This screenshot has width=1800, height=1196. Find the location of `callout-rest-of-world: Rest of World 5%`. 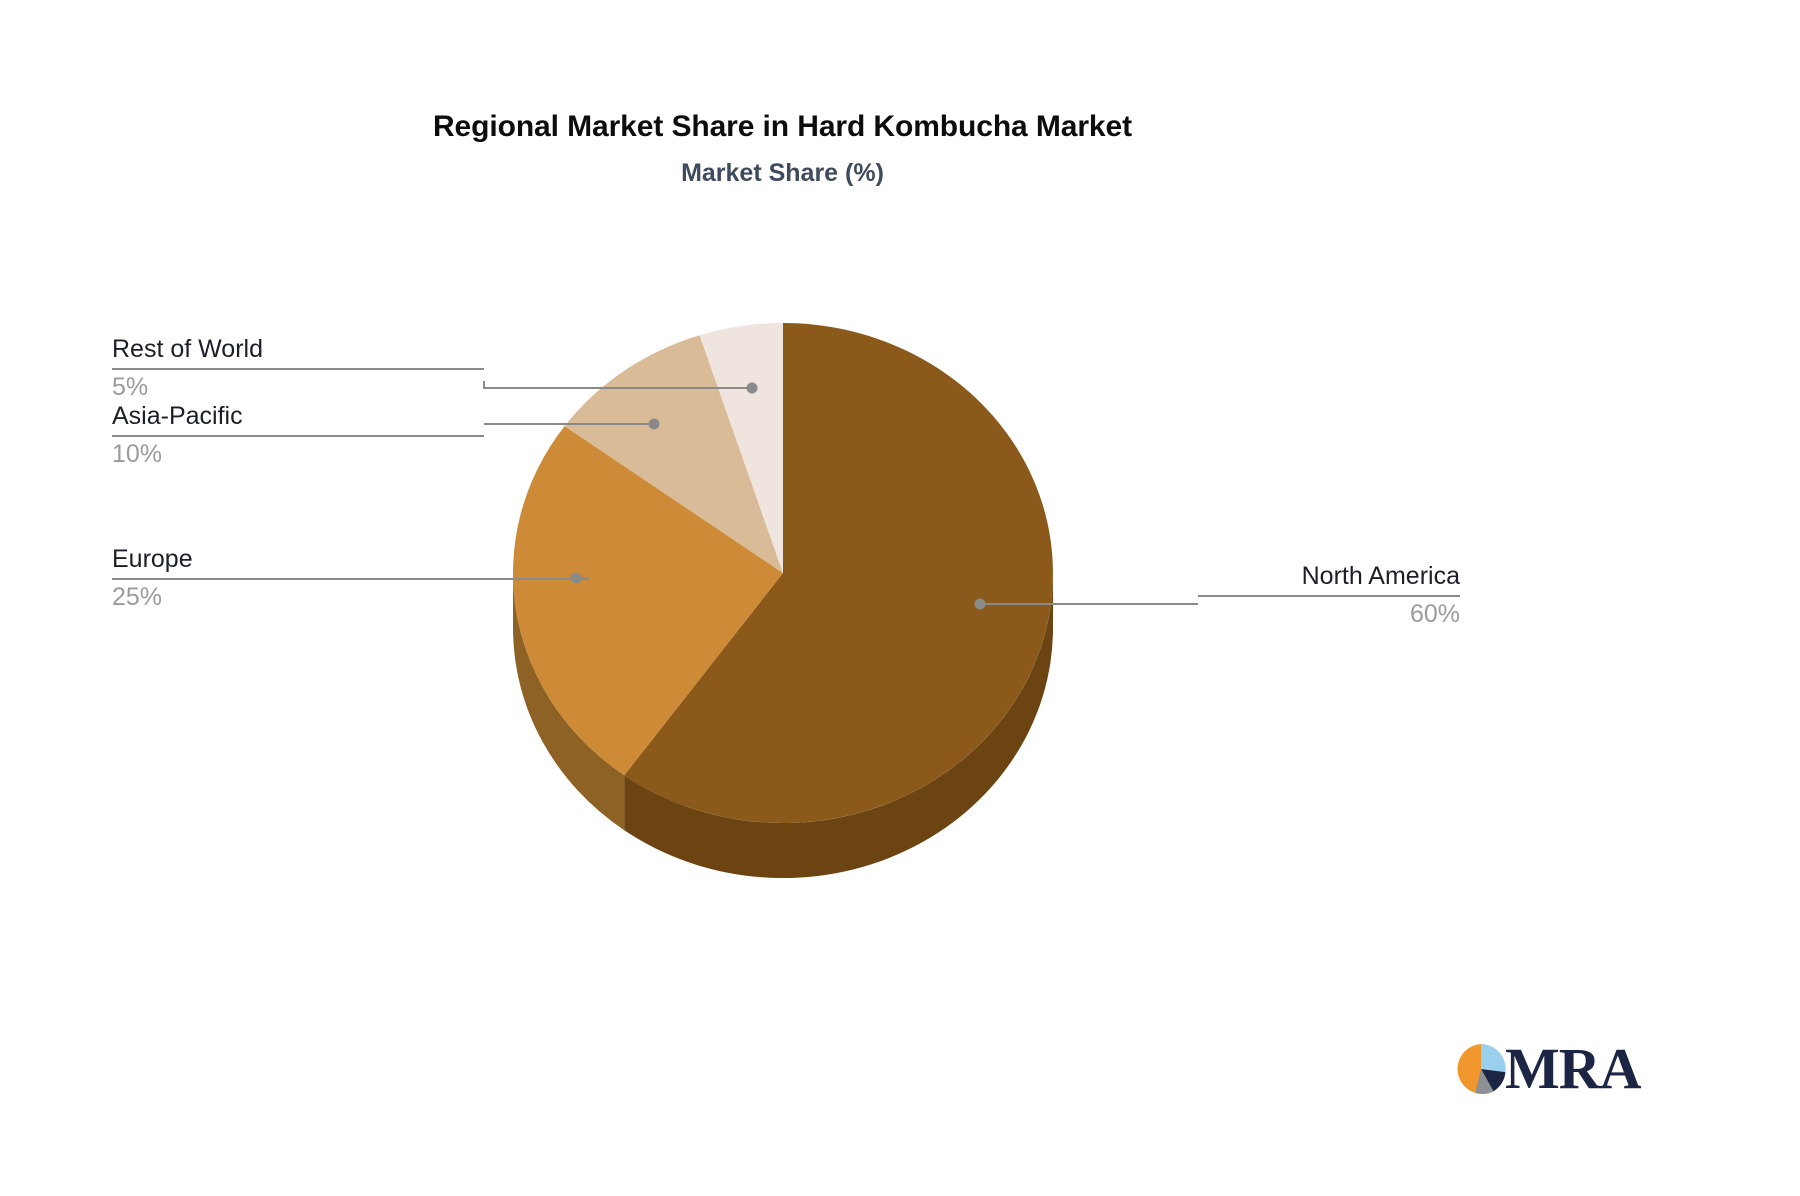

callout-rest-of-world: Rest of World 5% is located at coordinates (298, 368).